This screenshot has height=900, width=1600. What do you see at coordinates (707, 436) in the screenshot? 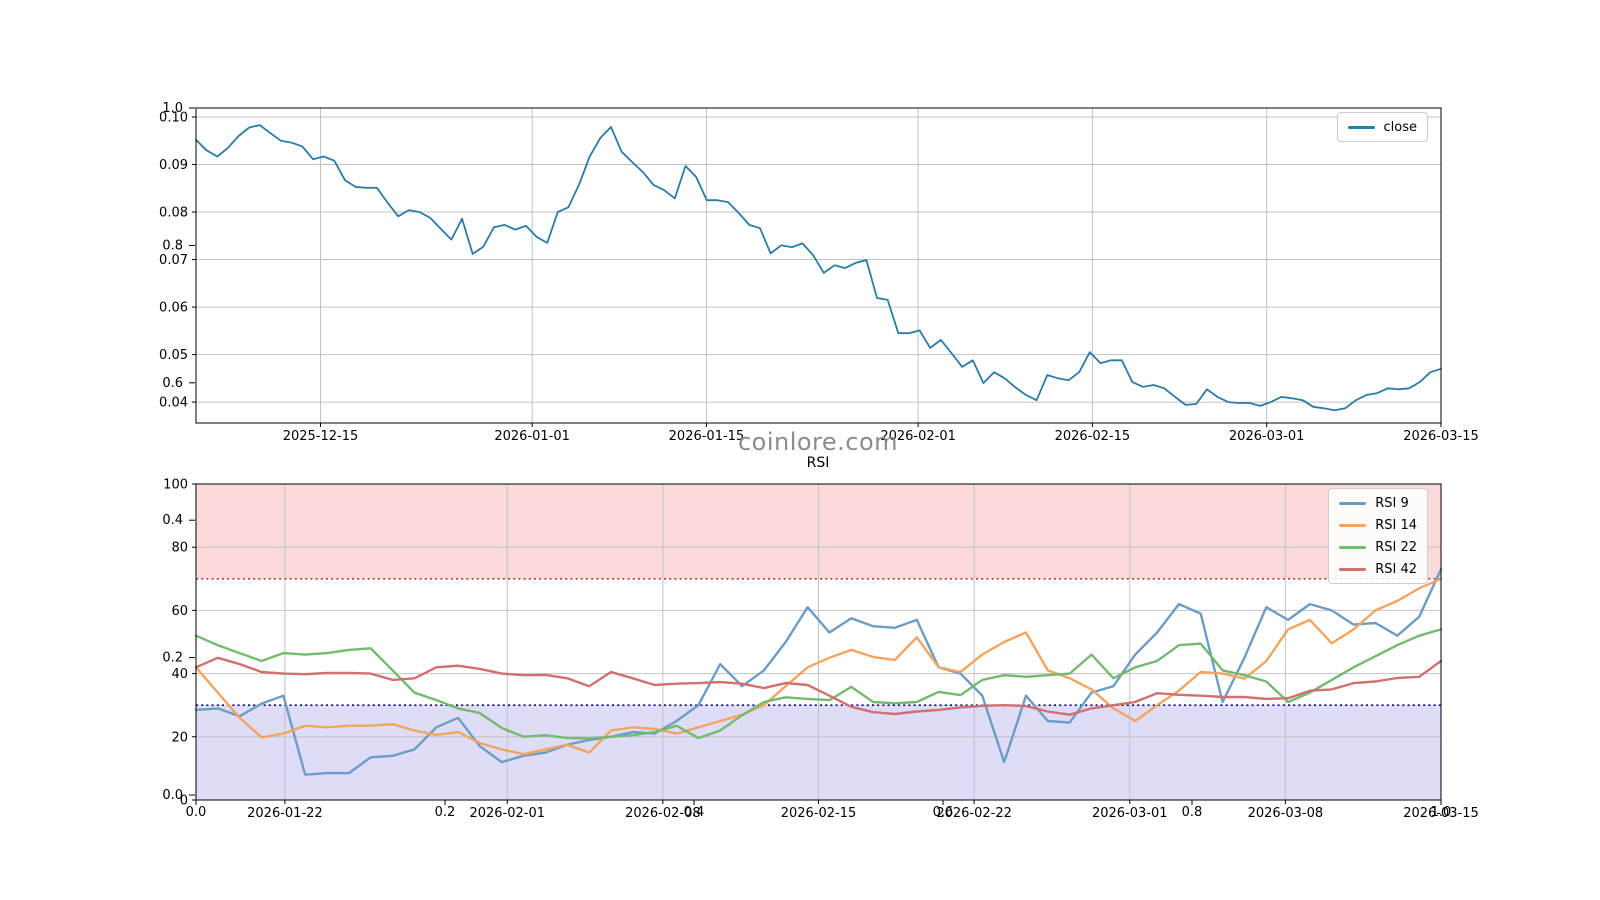
I see `price-x-tick-label: 2026-01-15` at bounding box center [707, 436].